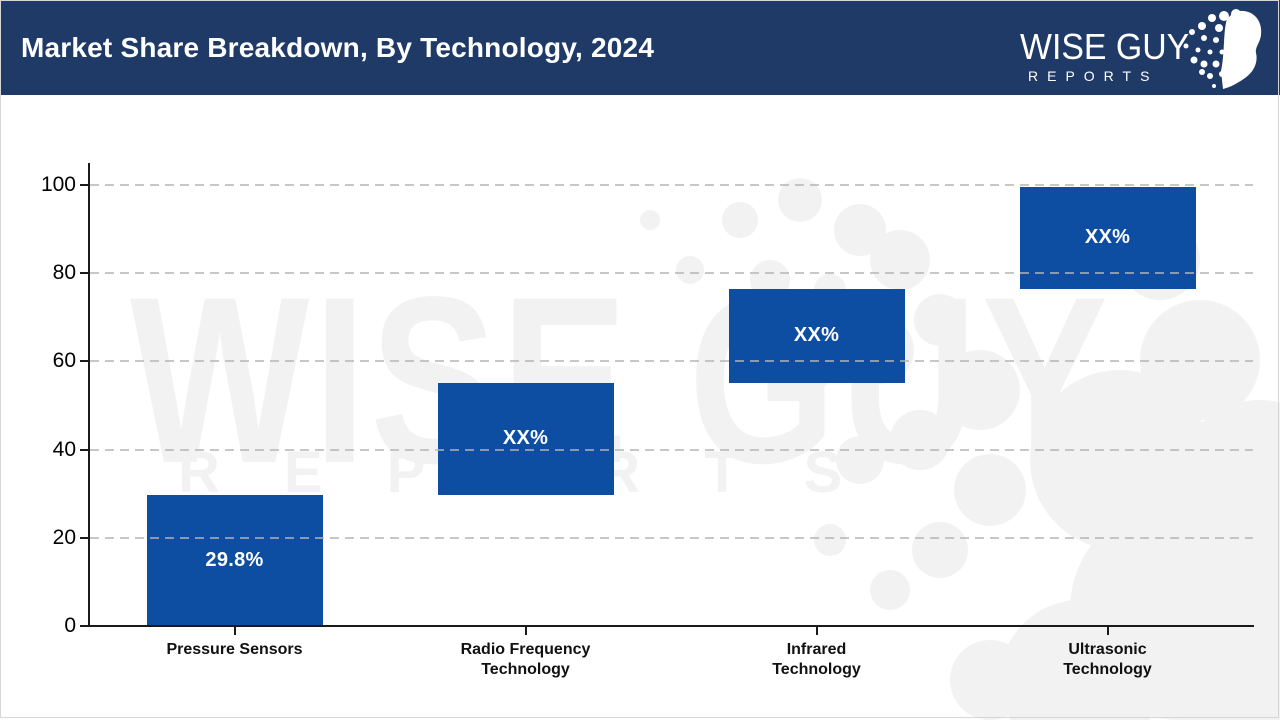 The image size is (1280, 720). What do you see at coordinates (58, 184) in the screenshot?
I see `y-tick-label: 100` at bounding box center [58, 184].